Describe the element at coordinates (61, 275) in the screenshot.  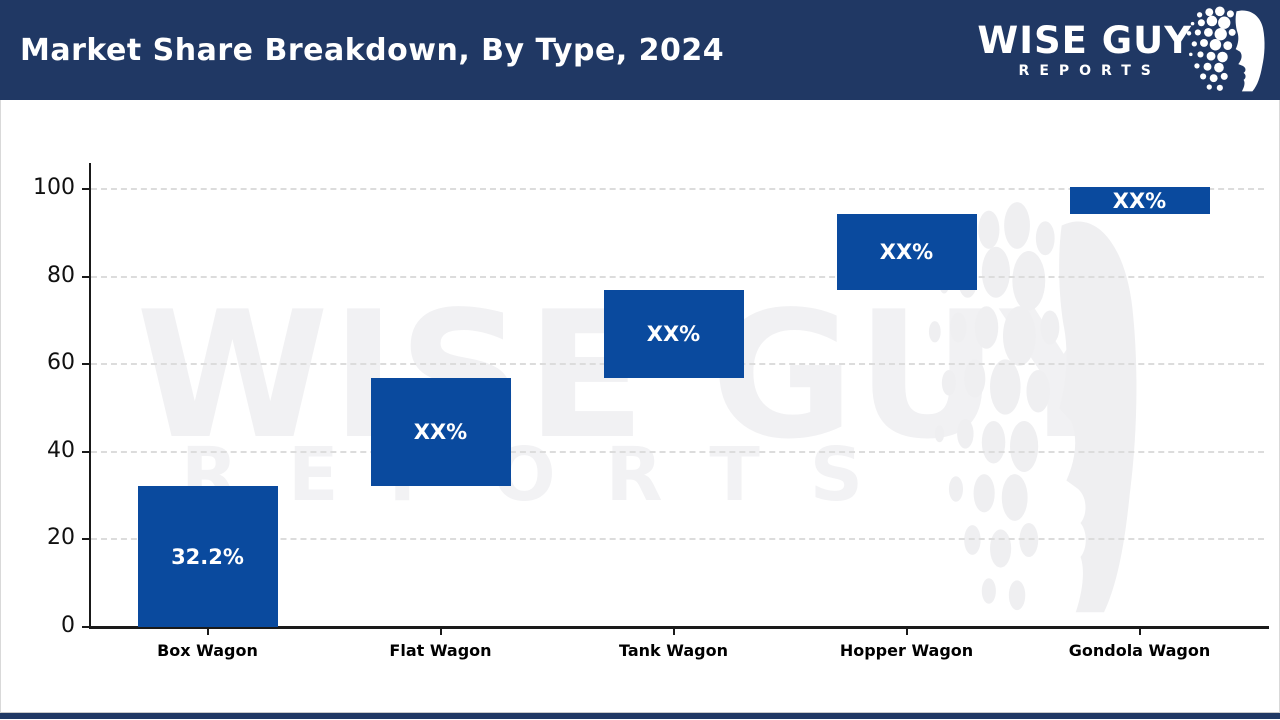
I see `y-tick-label-80: 80` at that location.